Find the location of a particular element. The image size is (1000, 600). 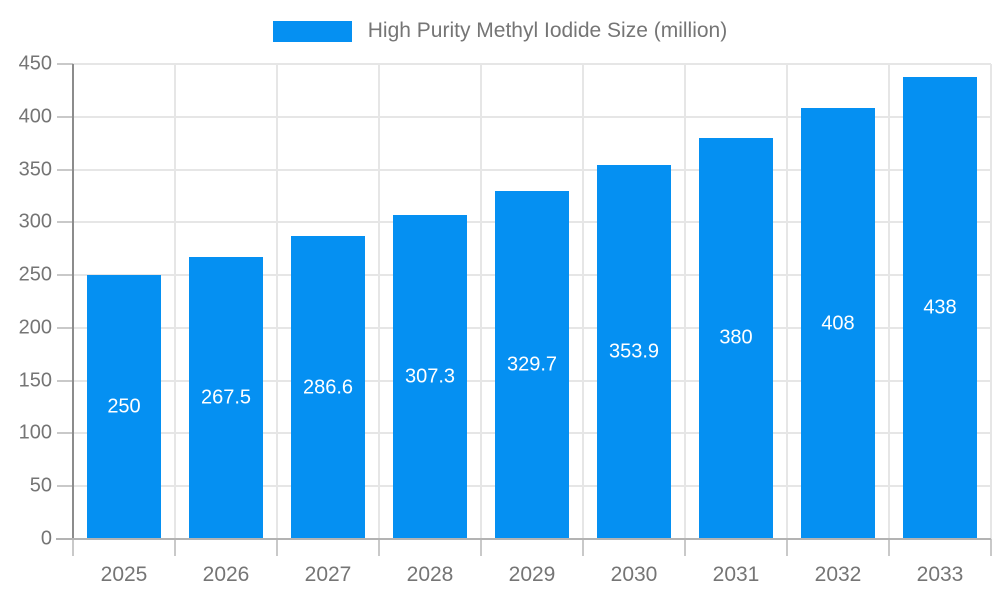

bar-value-label: 250 is located at coordinates (124, 406).